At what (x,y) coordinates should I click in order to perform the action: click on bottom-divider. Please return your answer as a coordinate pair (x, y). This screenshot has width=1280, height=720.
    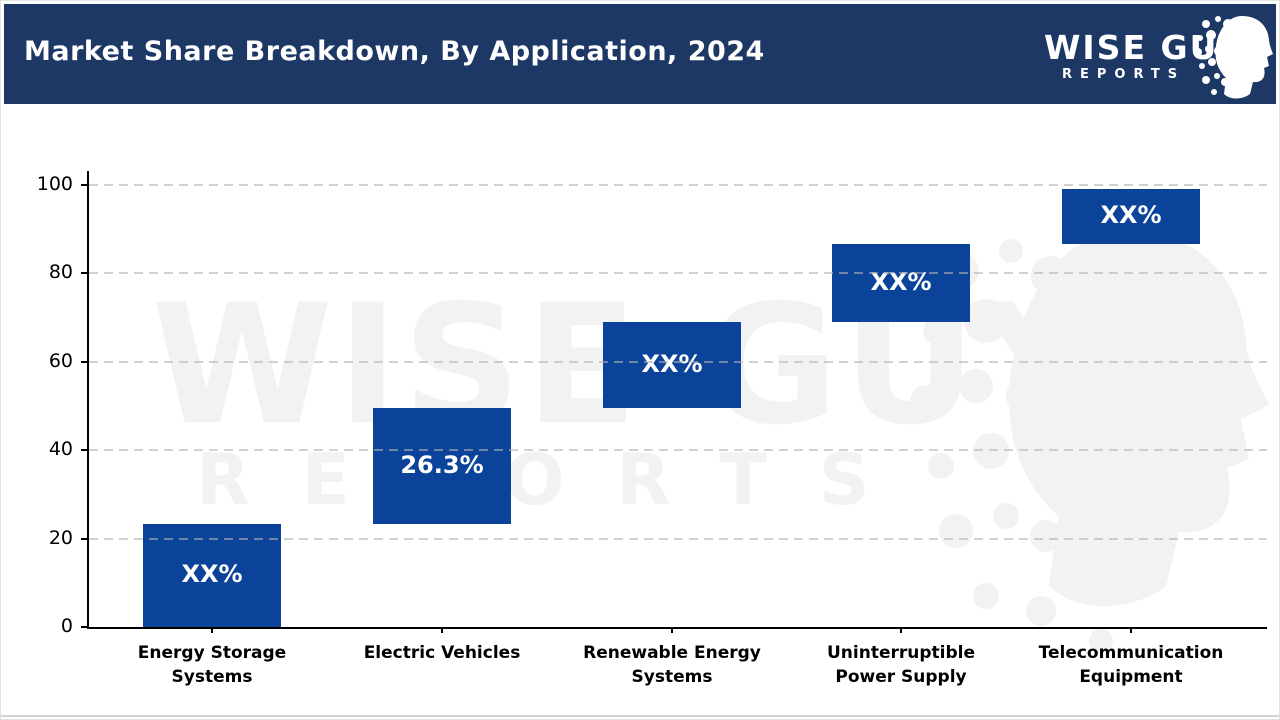
    Looking at the image, I should click on (640, 716).